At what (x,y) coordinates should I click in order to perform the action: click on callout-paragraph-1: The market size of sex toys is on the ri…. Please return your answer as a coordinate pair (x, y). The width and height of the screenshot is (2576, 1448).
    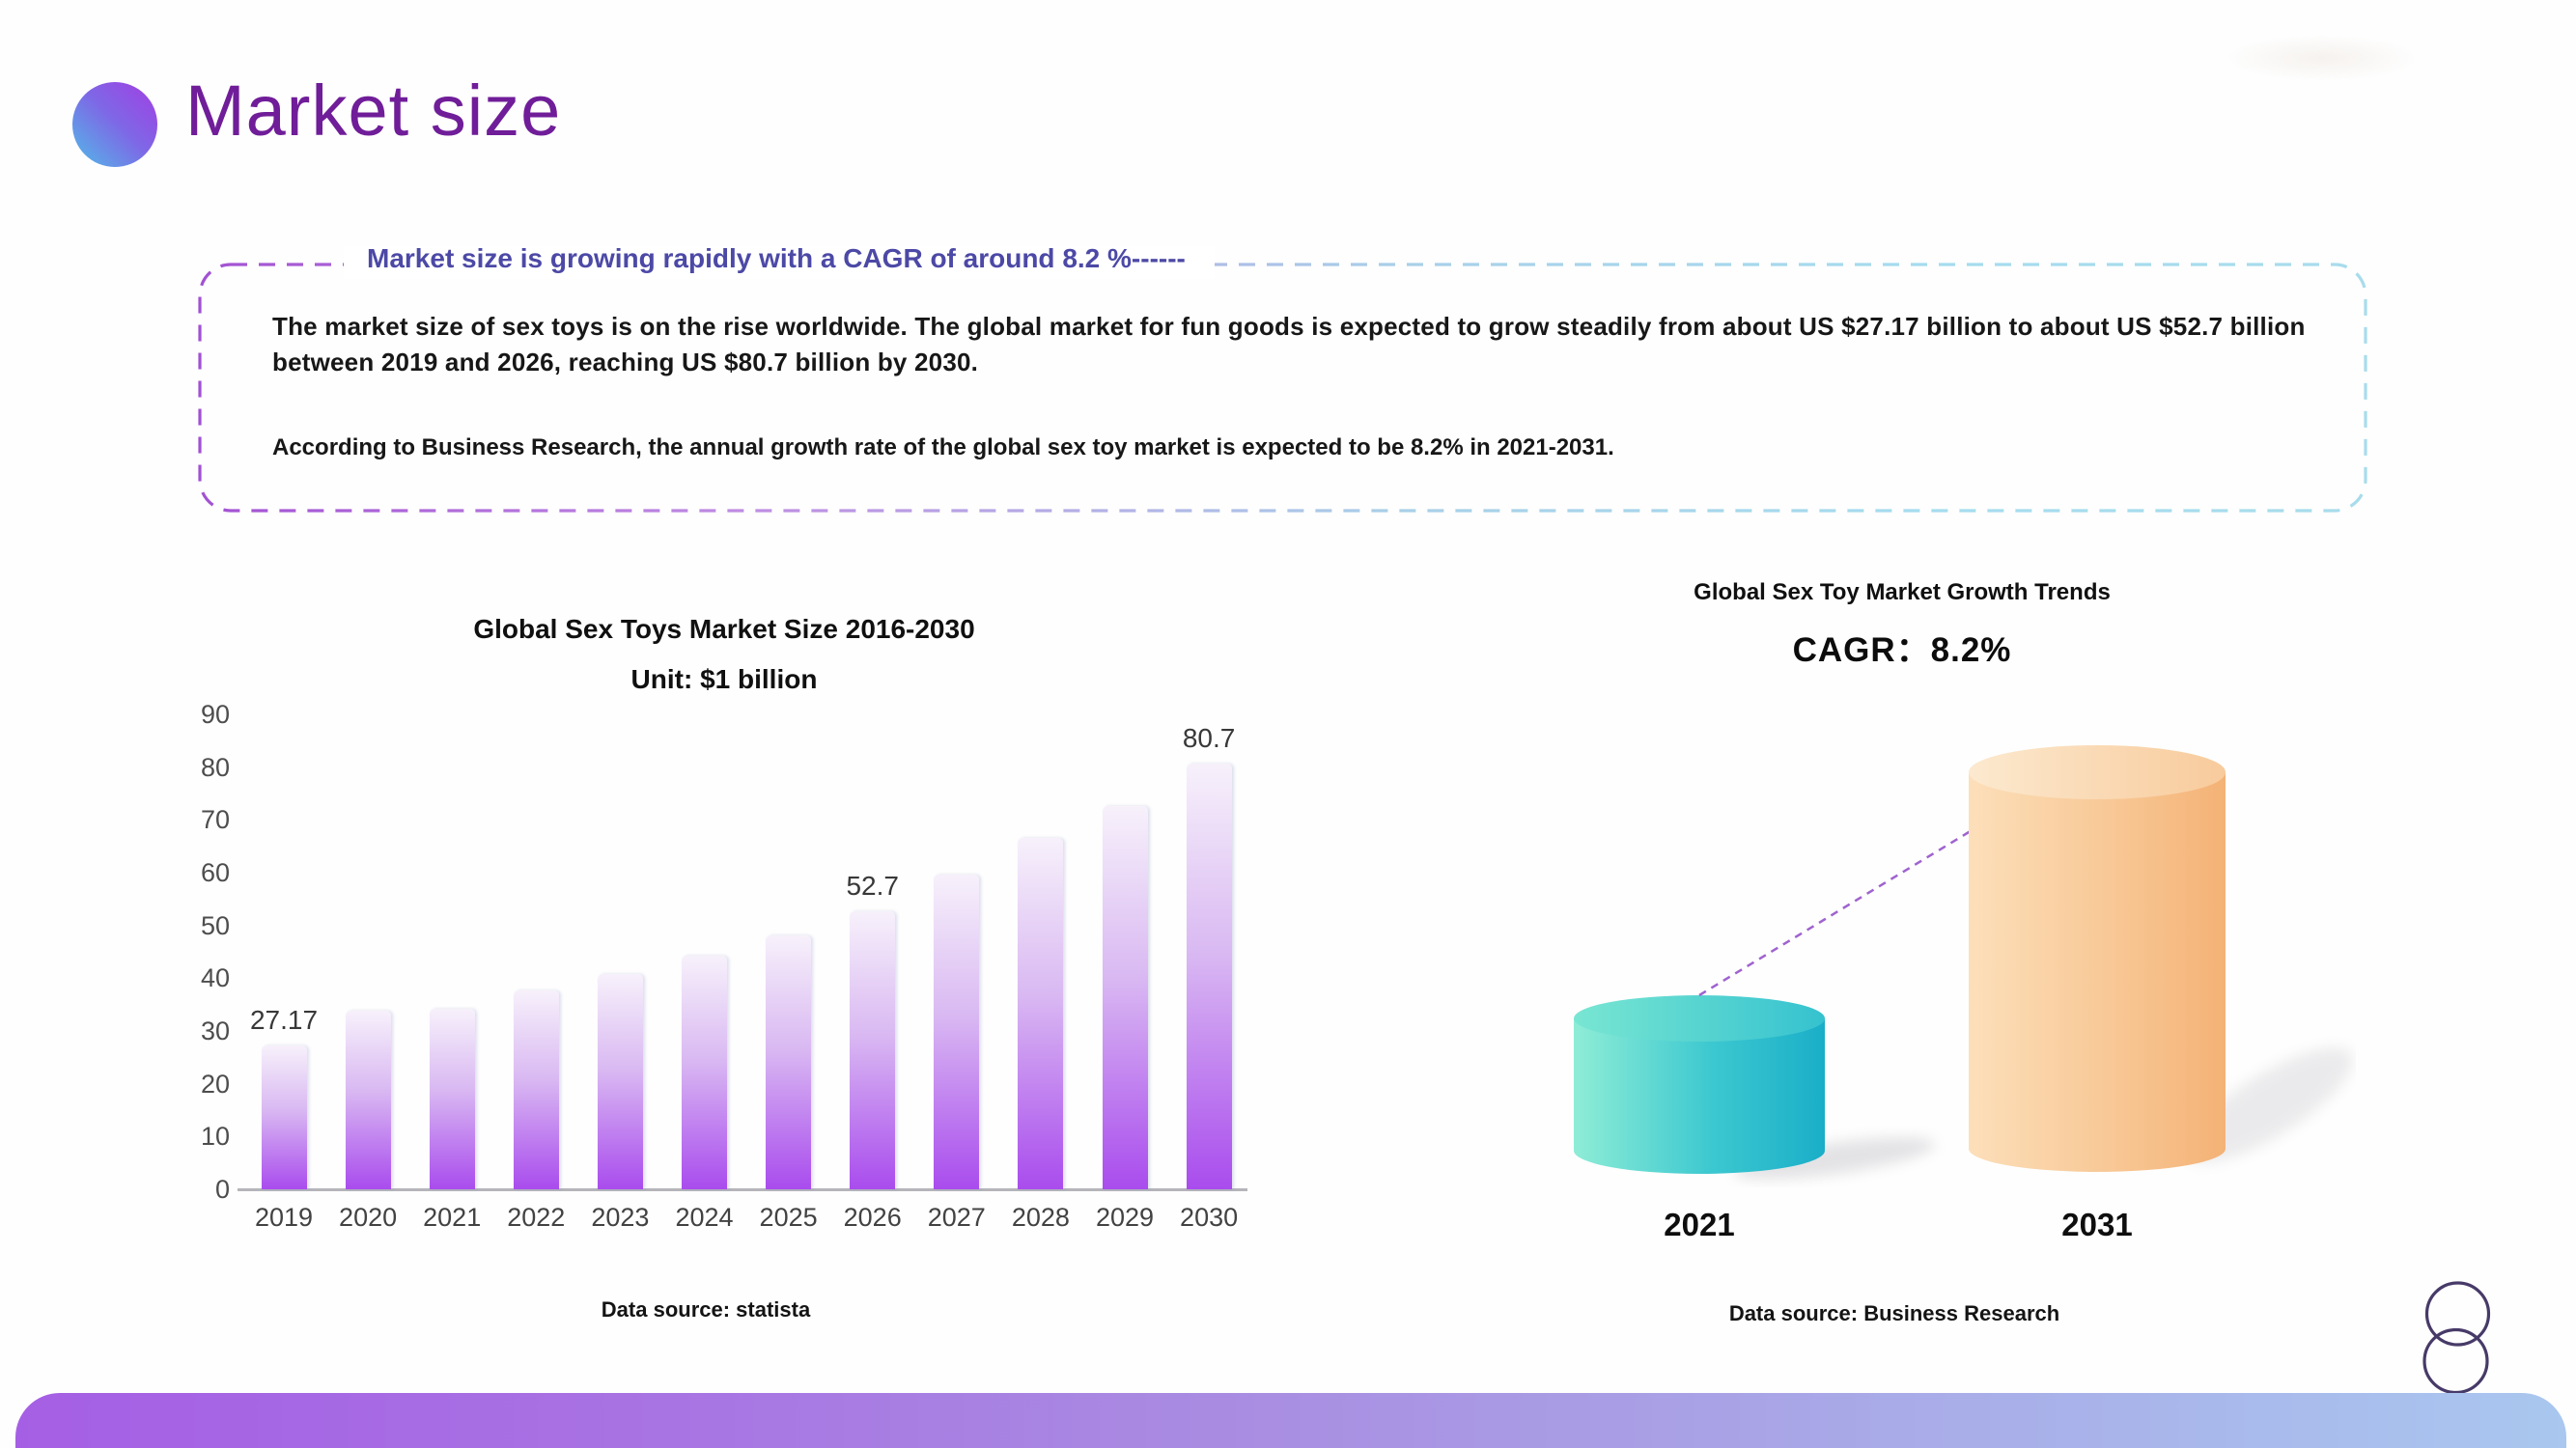
    Looking at the image, I should click on (1289, 344).